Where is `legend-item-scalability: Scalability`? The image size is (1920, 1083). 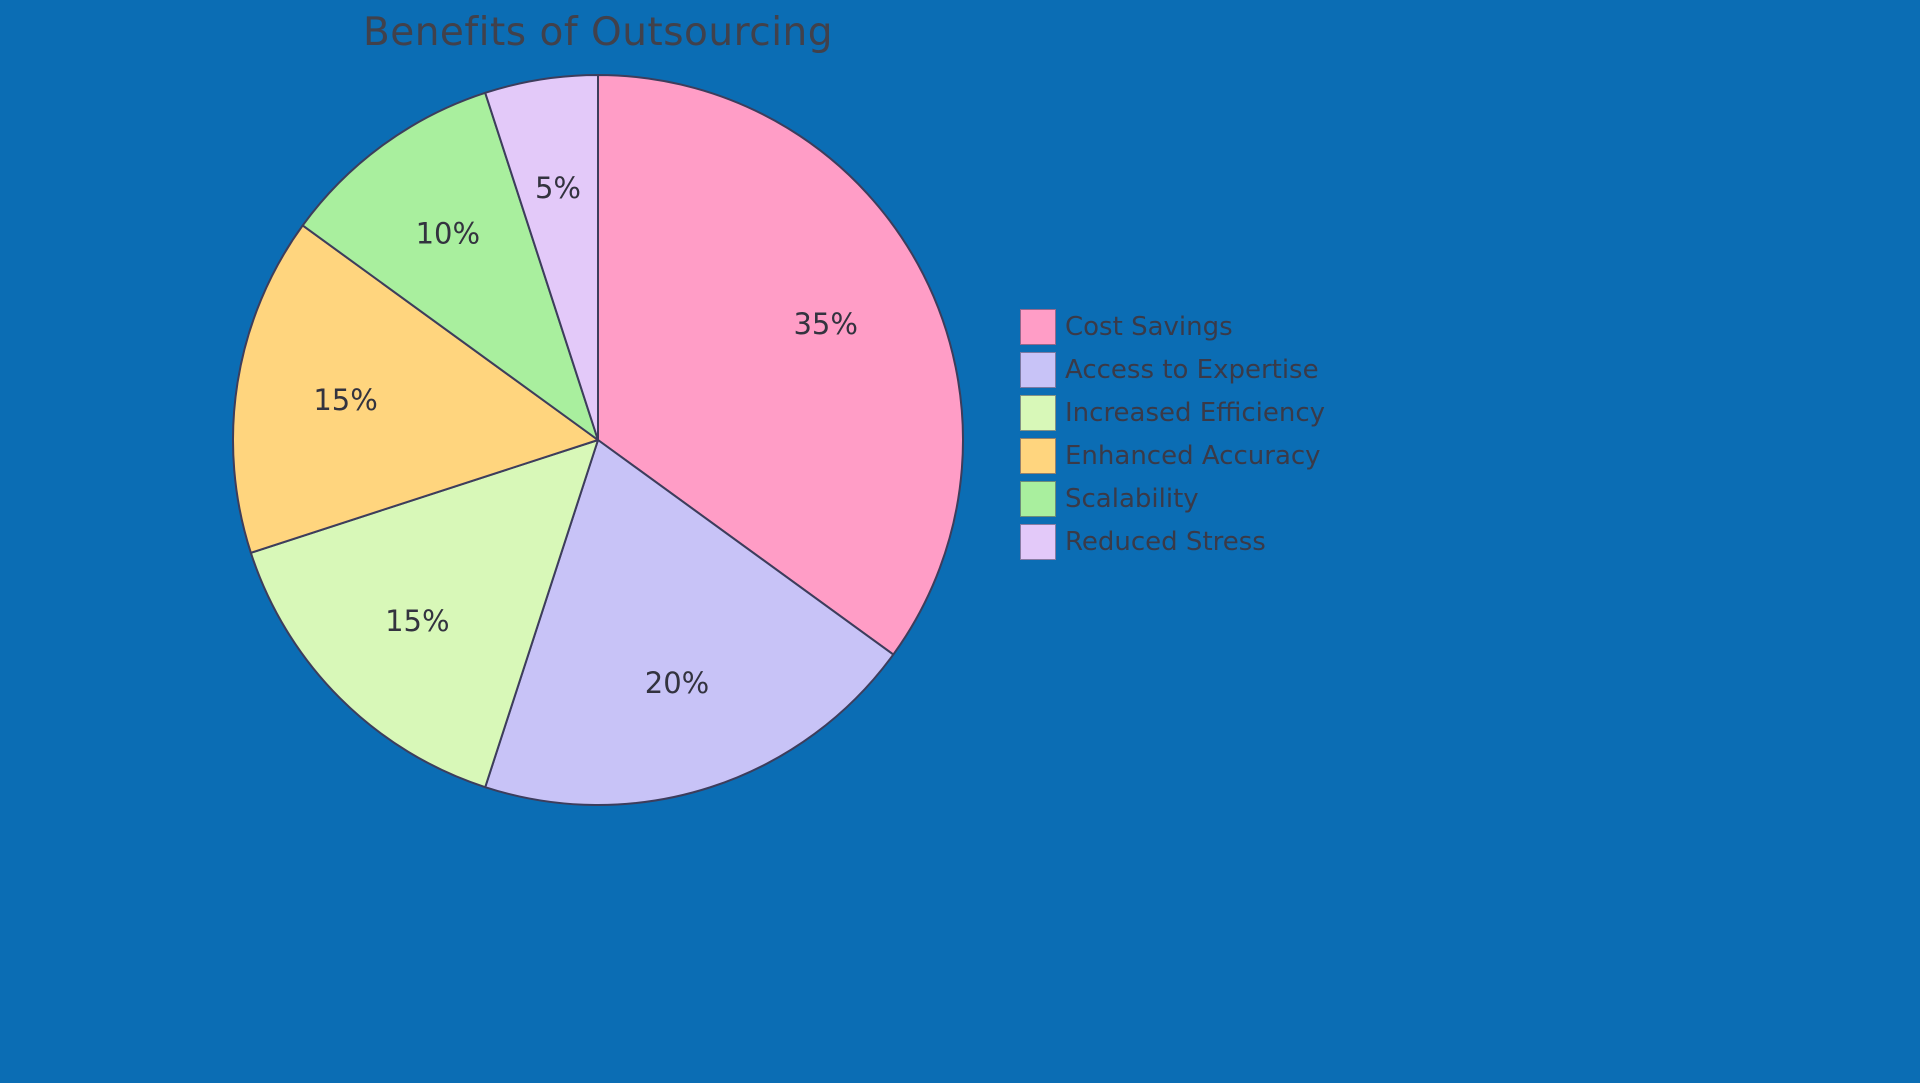
legend-item-scalability: Scalability is located at coordinates (1172, 499).